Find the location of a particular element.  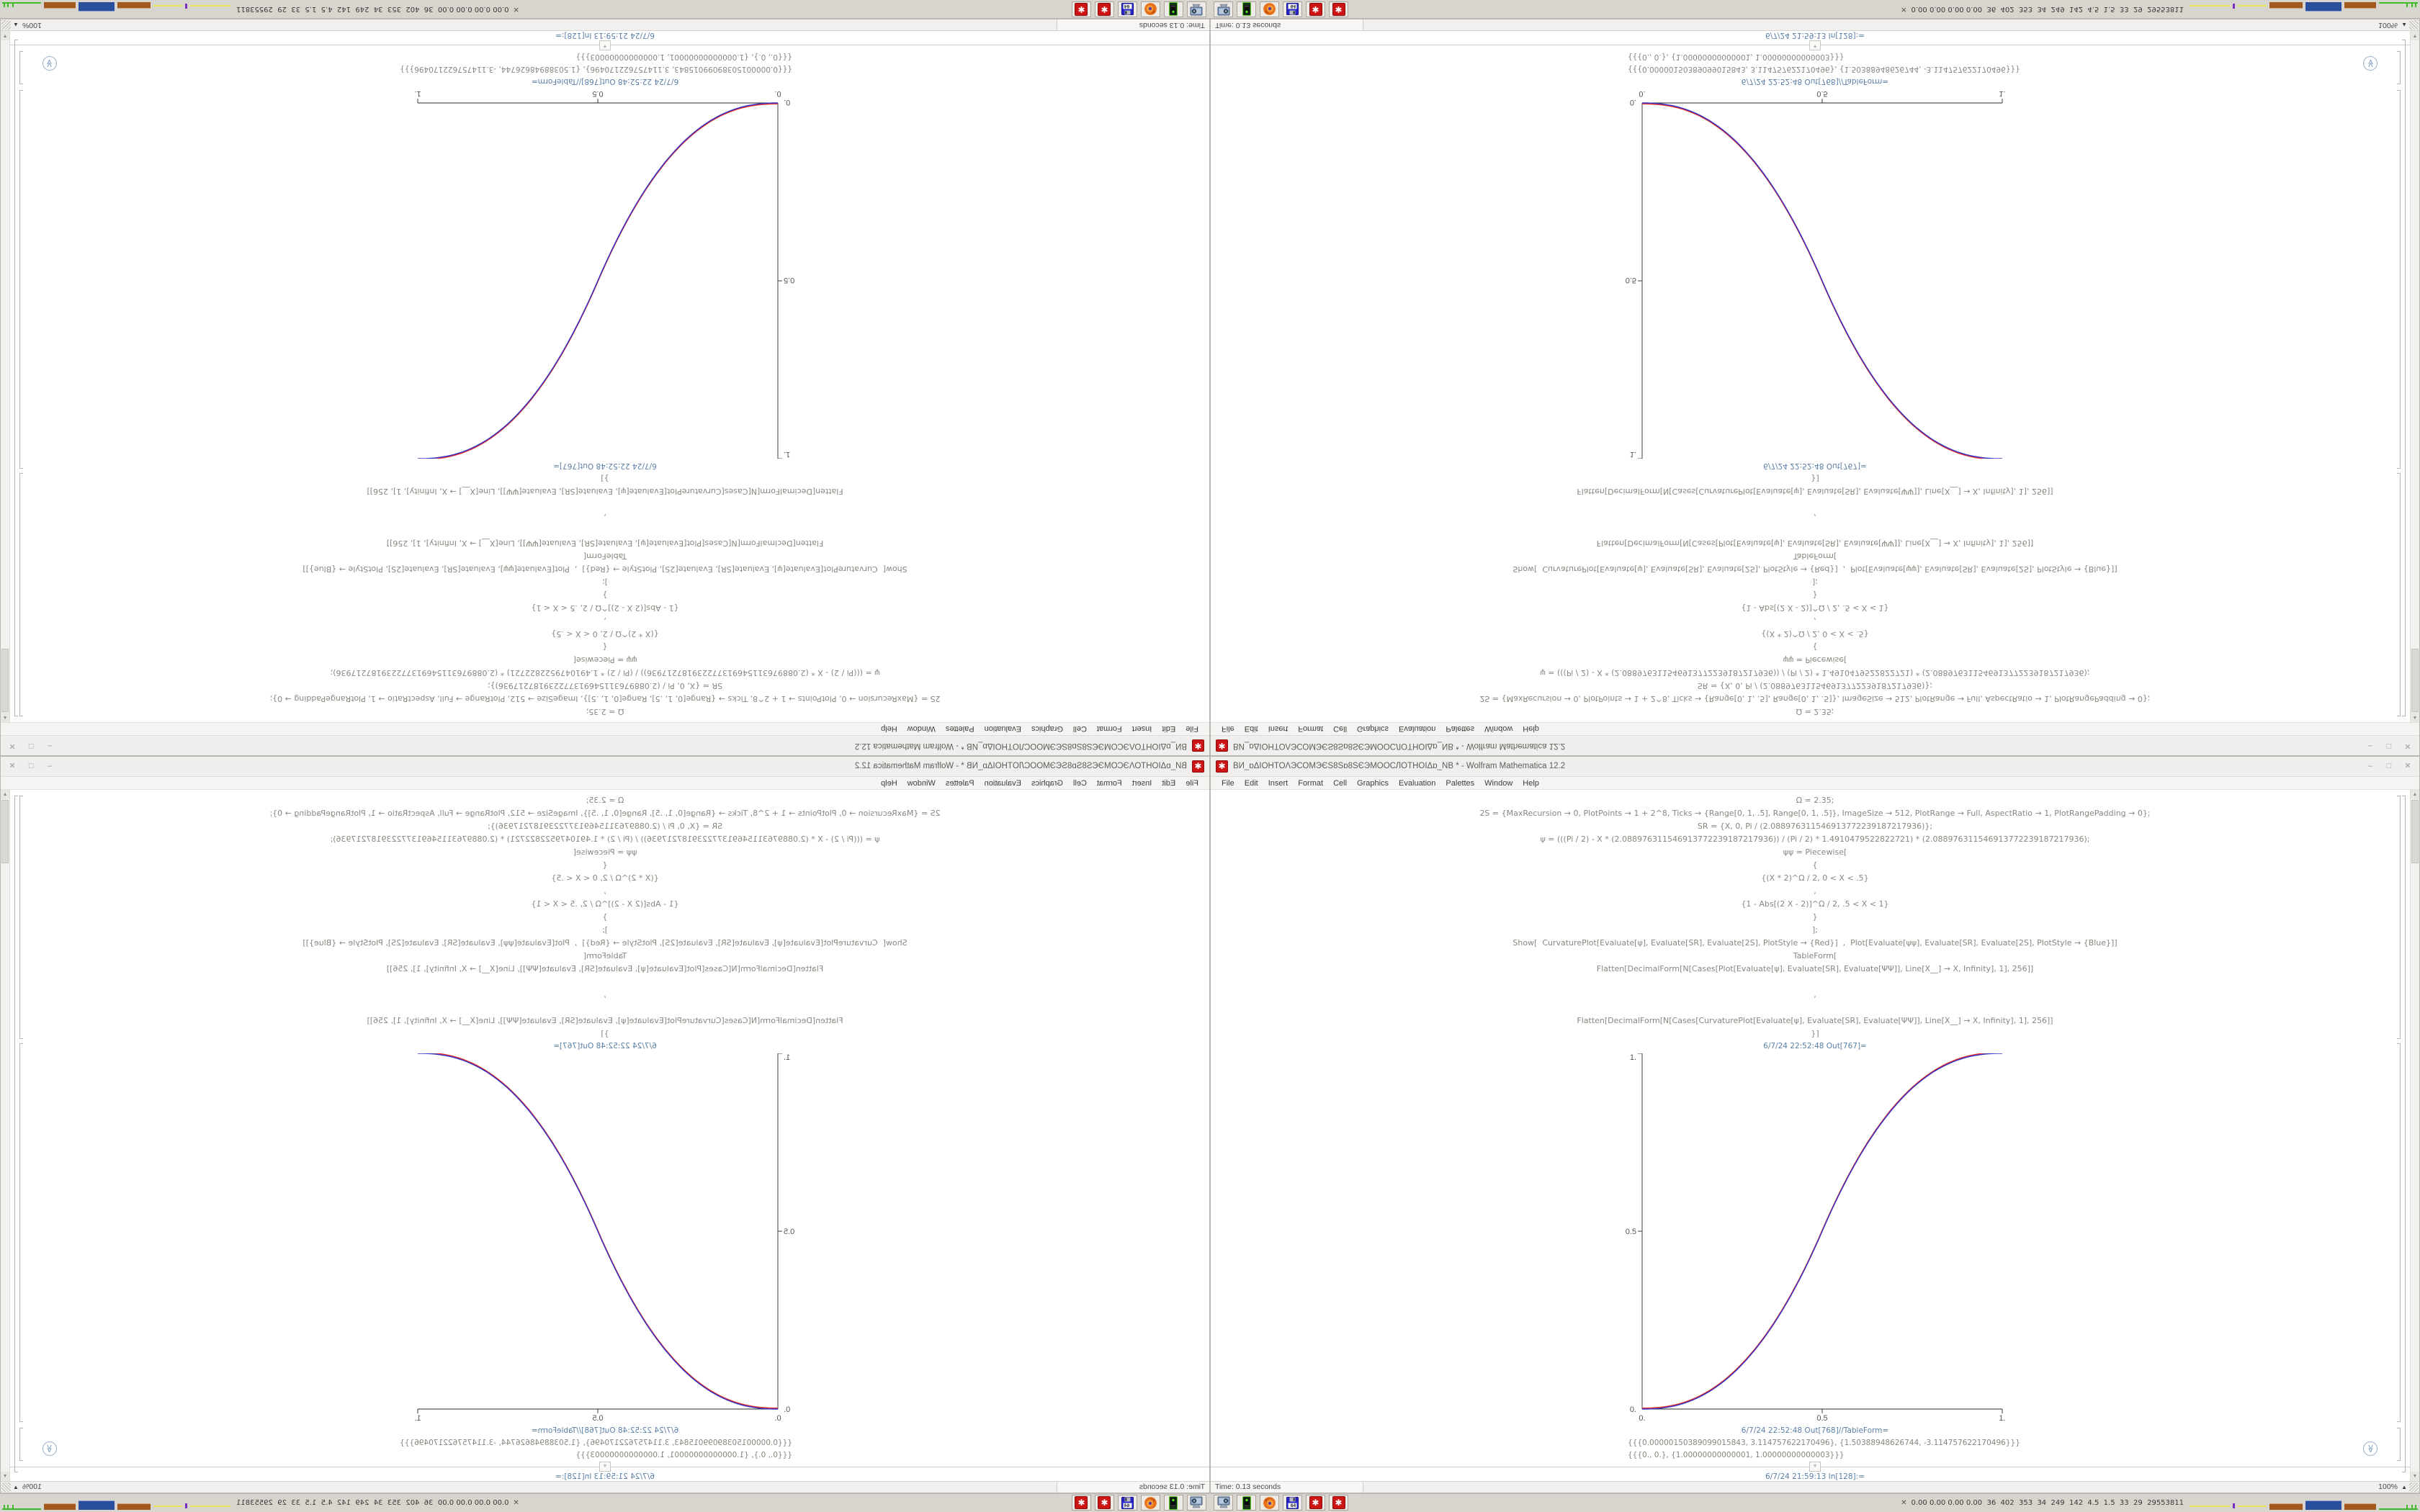

launcher-display-capture is located at coordinates (1196, 9).